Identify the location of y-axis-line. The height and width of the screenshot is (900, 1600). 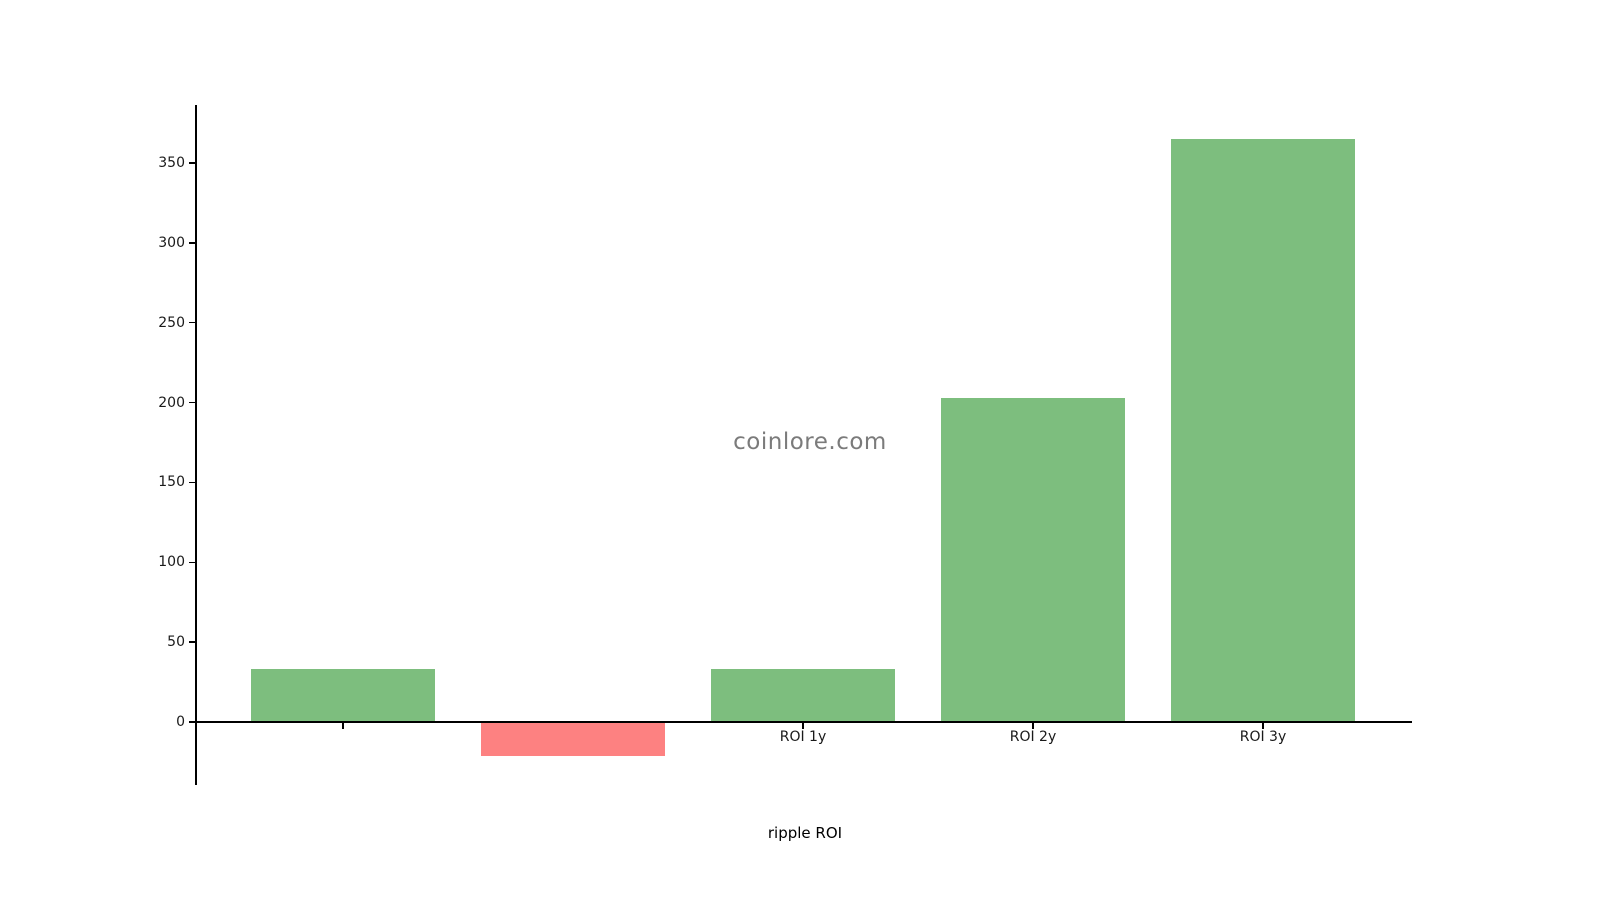
(196, 445).